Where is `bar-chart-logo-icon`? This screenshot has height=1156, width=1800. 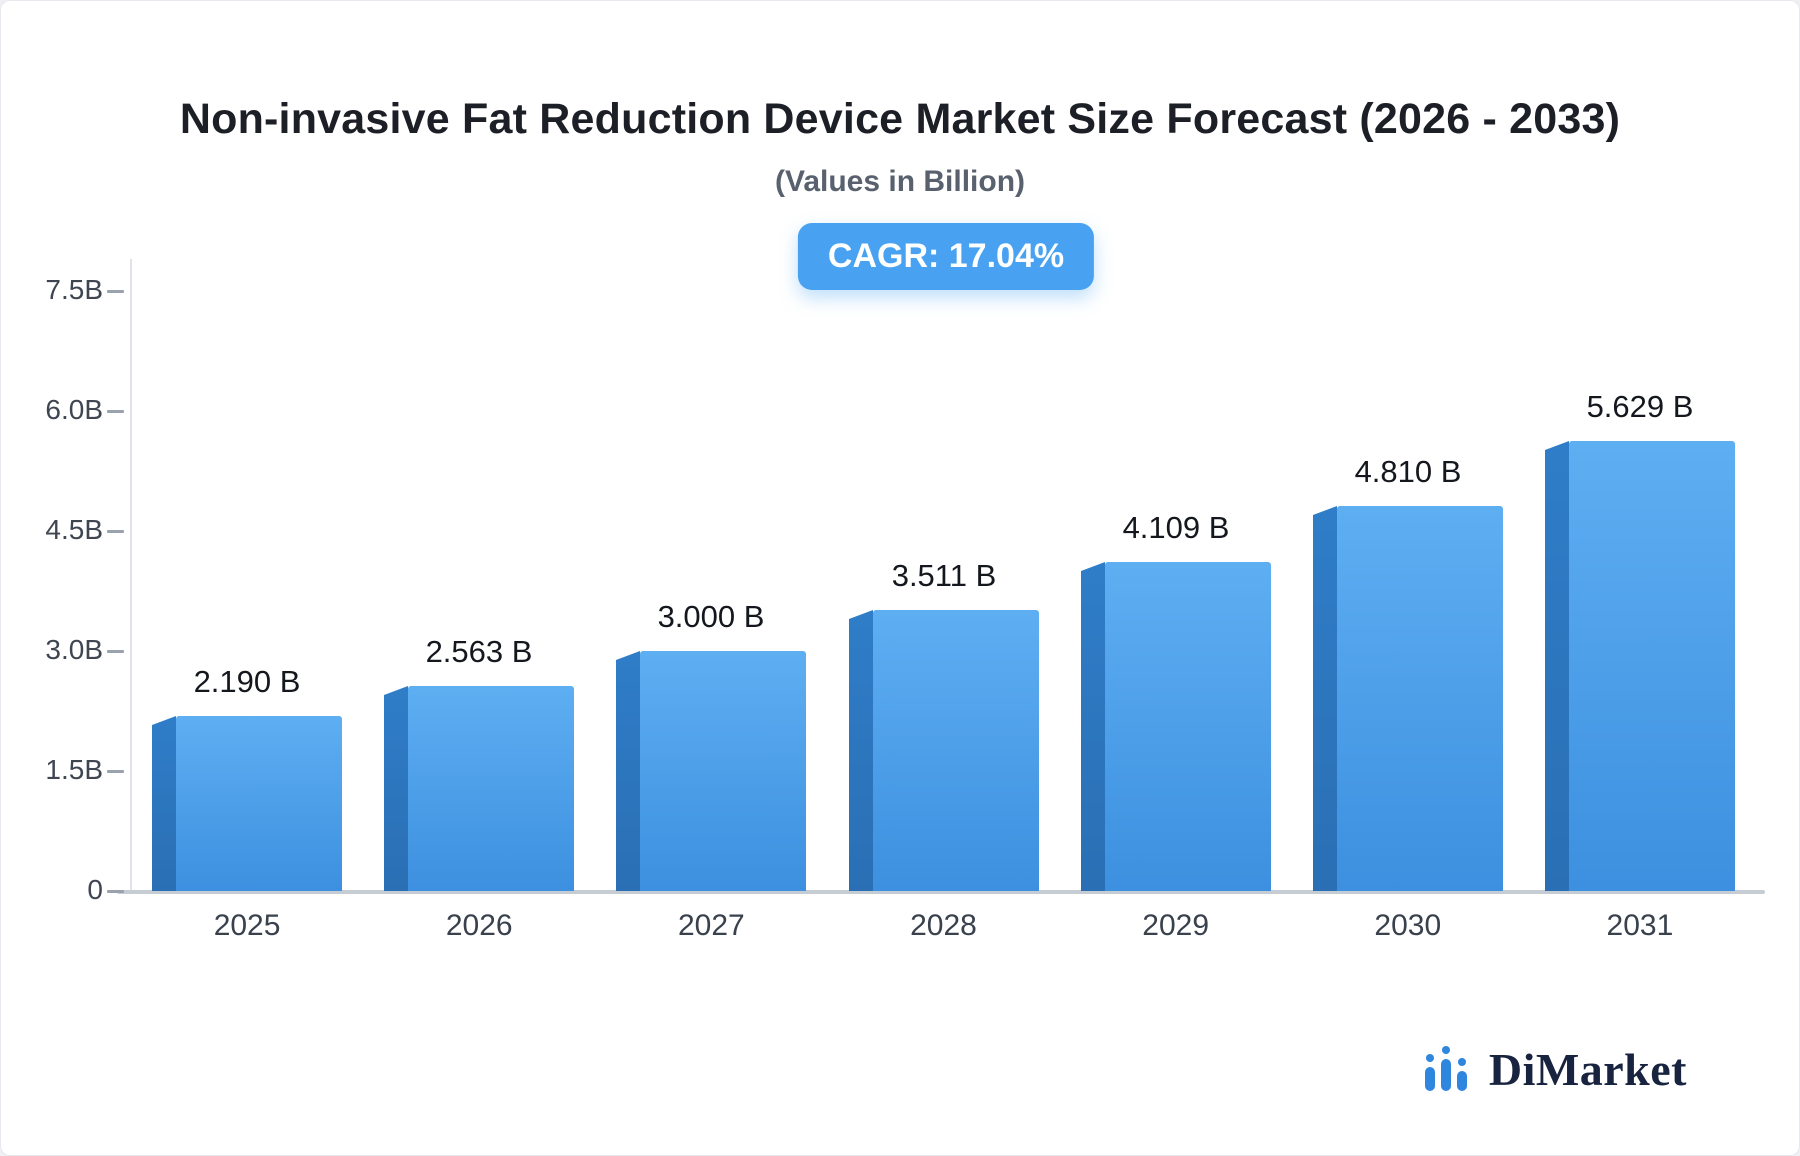
bar-chart-logo-icon is located at coordinates (1445, 1068).